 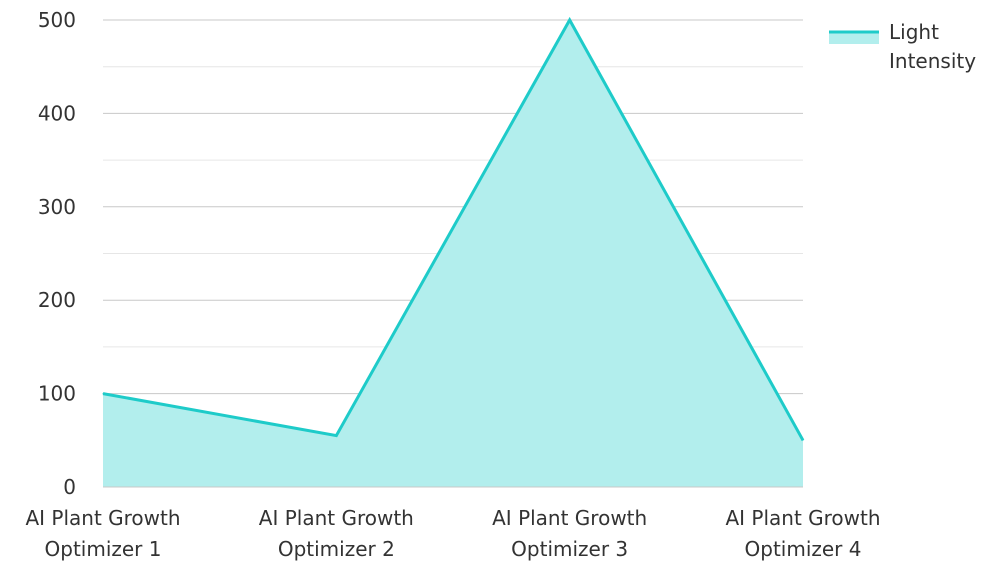 What do you see at coordinates (57, 300) in the screenshot?
I see `y-tick-label: 200` at bounding box center [57, 300].